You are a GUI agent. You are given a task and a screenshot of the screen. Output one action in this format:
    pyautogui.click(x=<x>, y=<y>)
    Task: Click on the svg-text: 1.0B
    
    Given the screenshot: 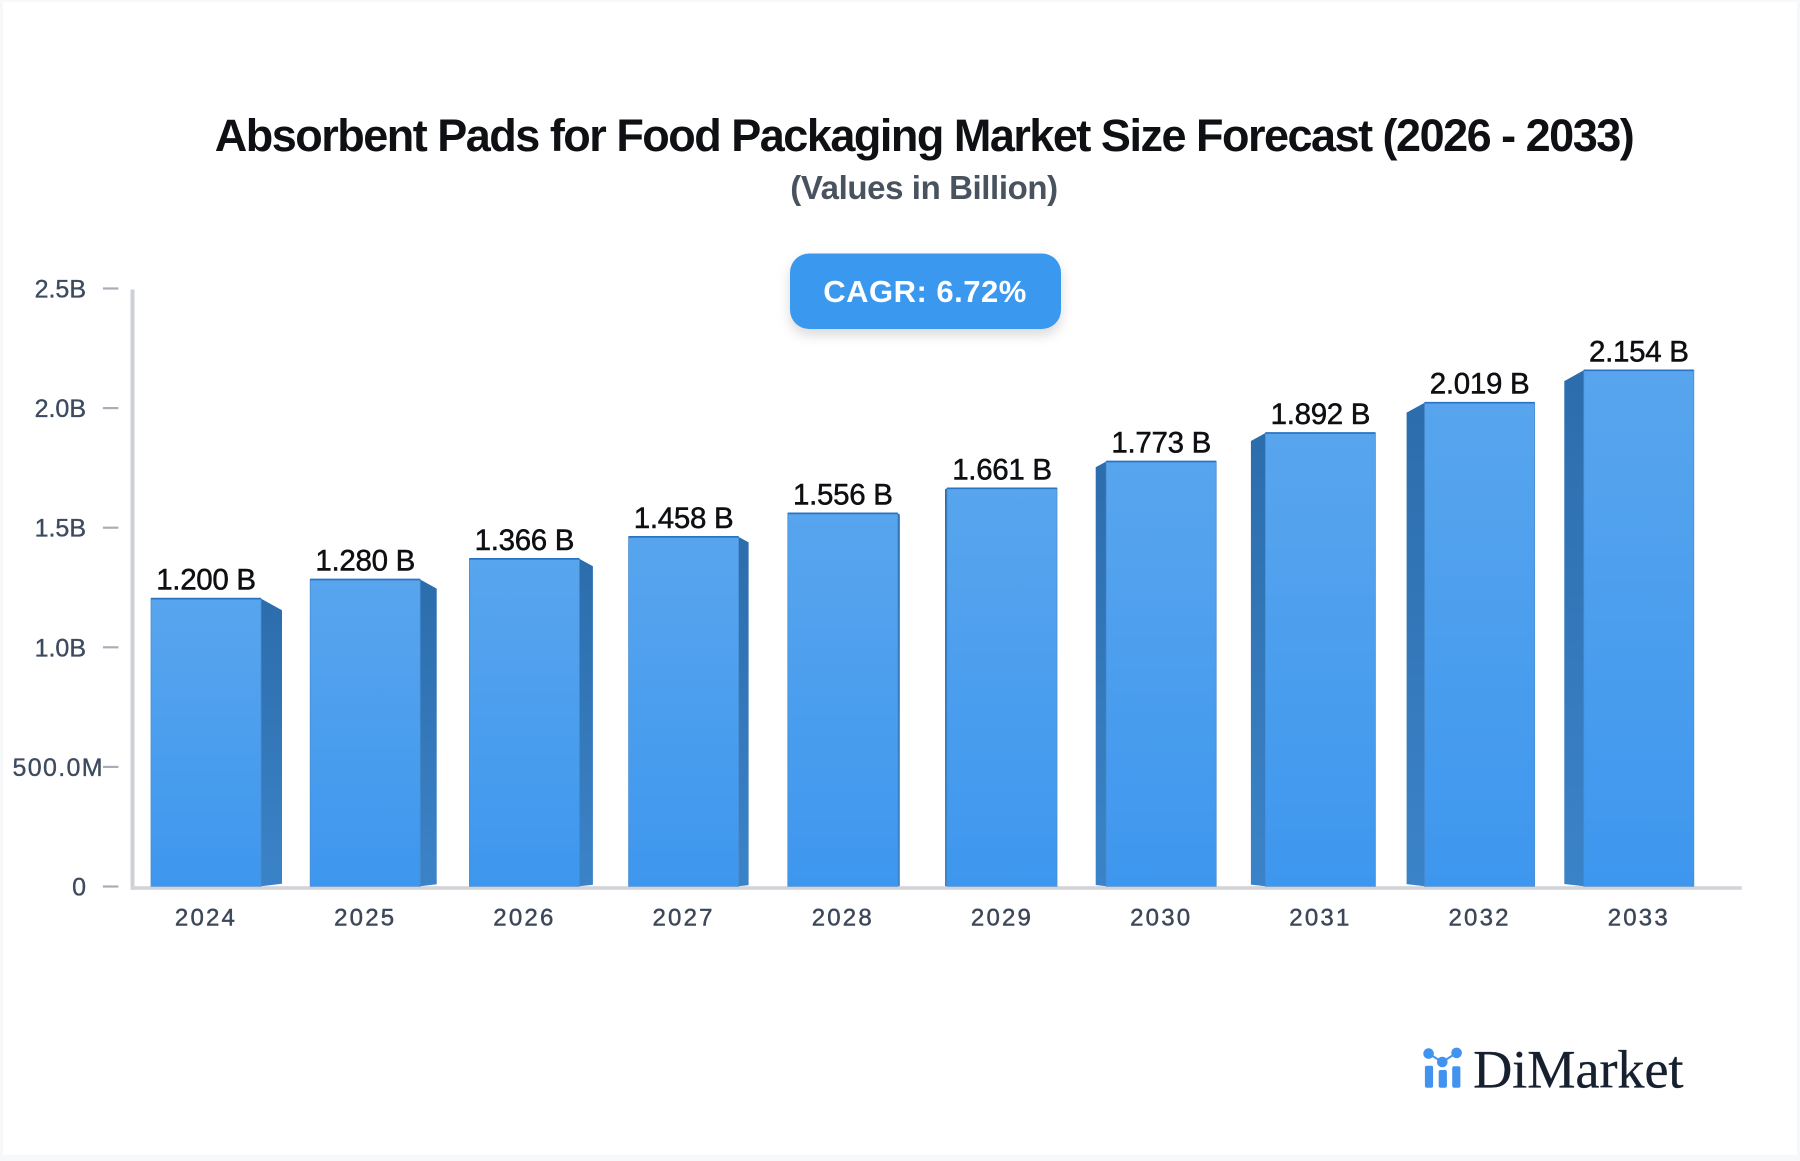 What is the action you would take?
    pyautogui.click(x=60, y=648)
    